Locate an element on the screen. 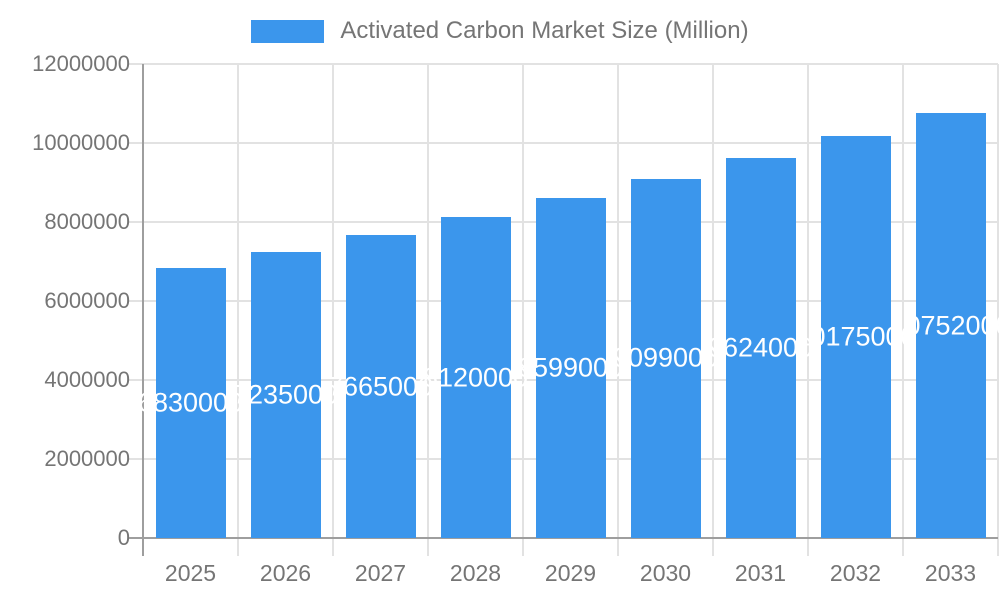  bar-value-label: 8599000 is located at coordinates (570, 367).